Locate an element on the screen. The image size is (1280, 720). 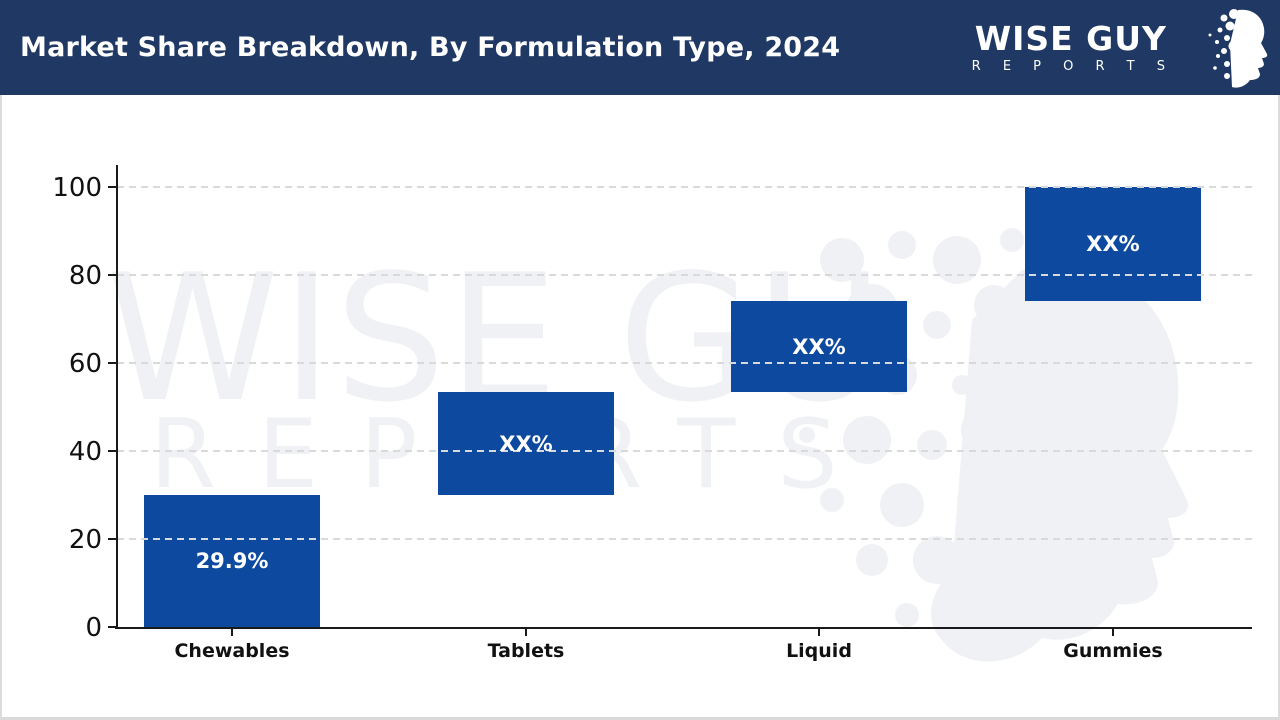
bar-chewables is located at coordinates (232, 561).